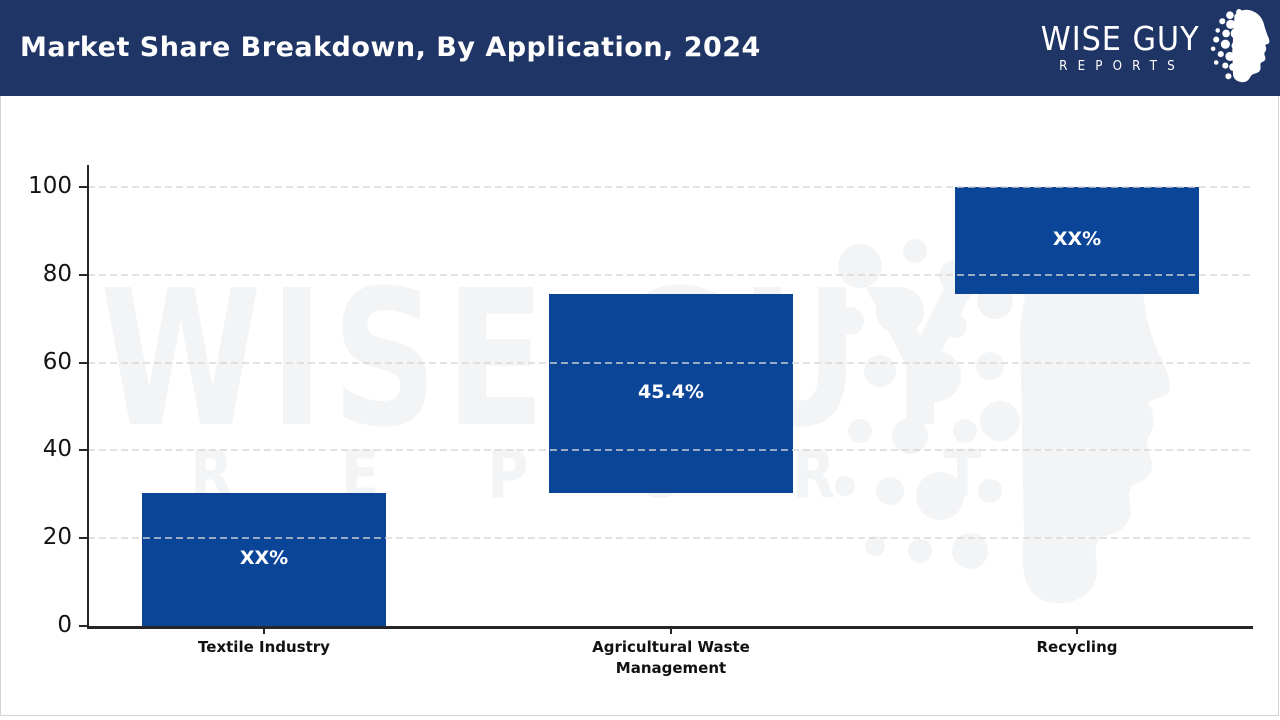 The image size is (1280, 720). I want to click on logo-text: WISE GUY REPORTS, so click(1120, 47).